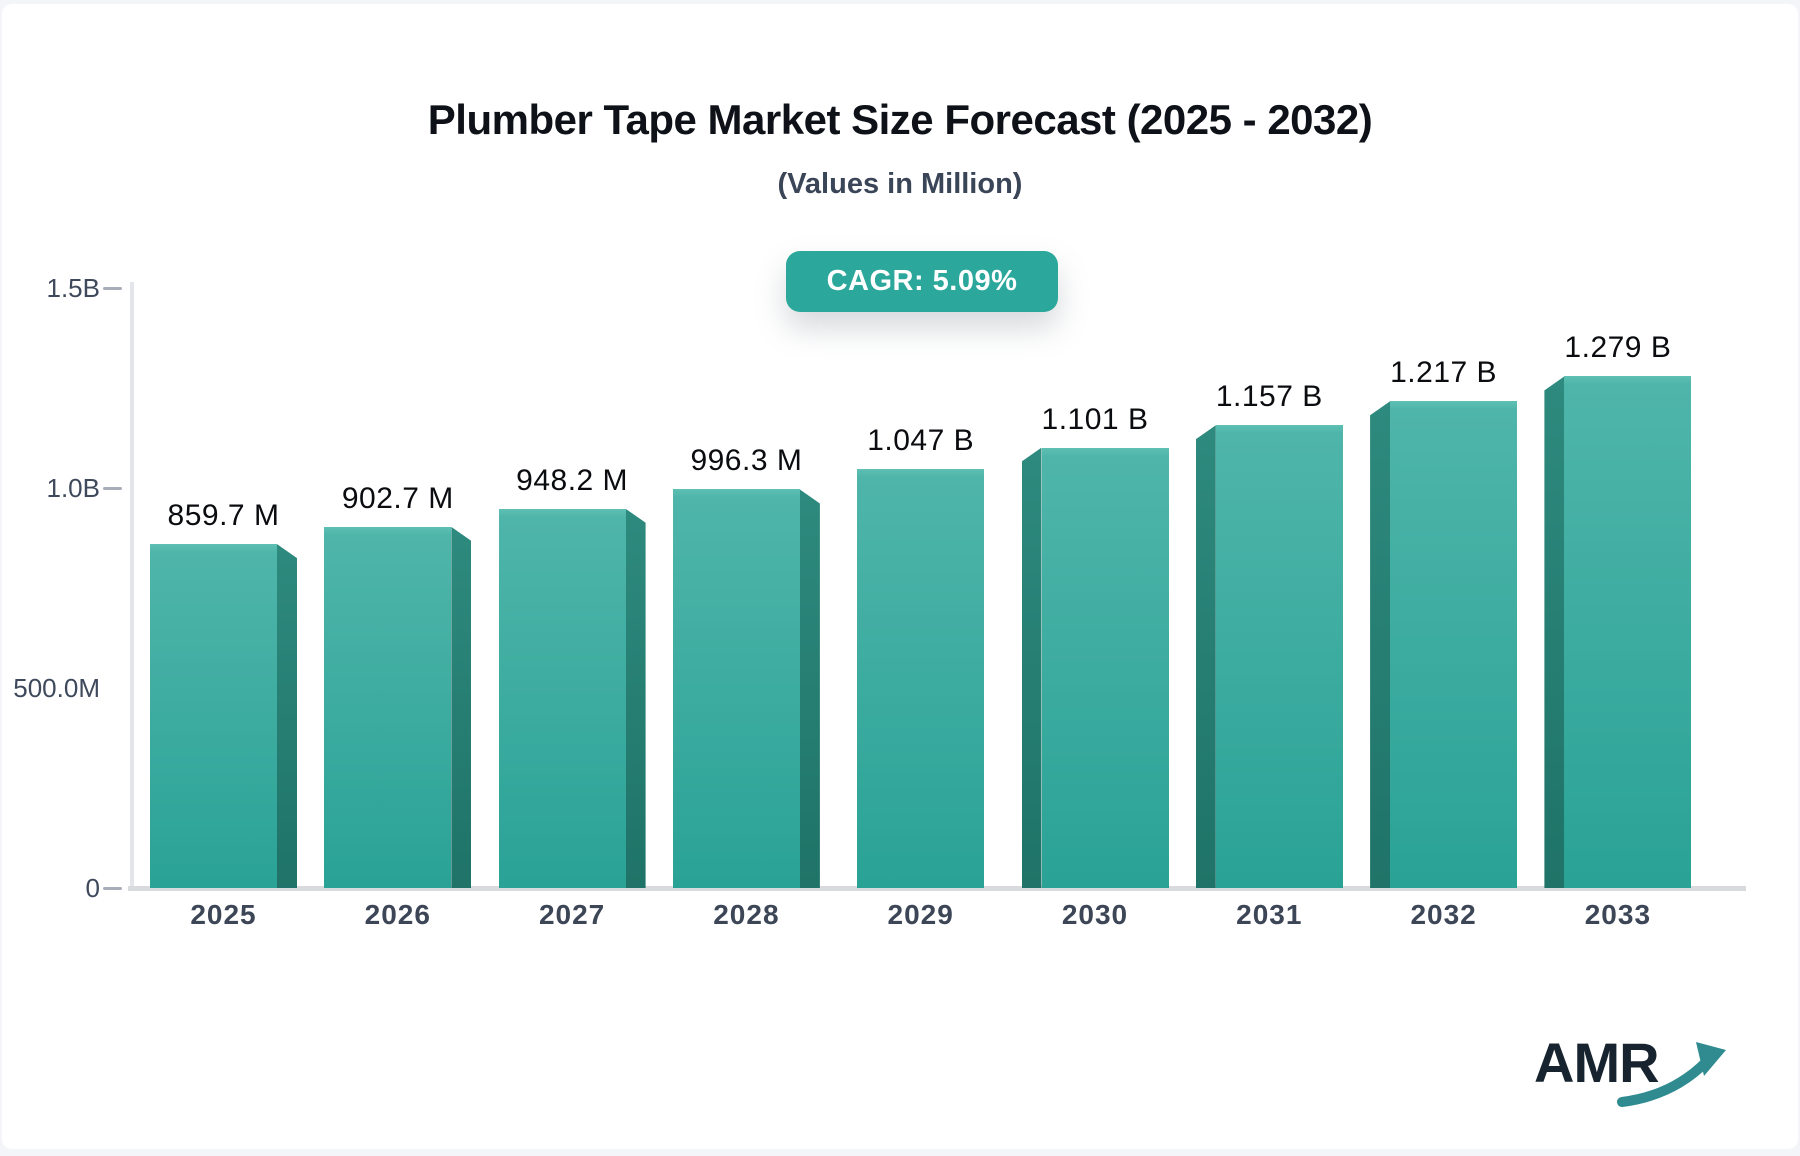  What do you see at coordinates (132, 585) in the screenshot?
I see `y-axis-line` at bounding box center [132, 585].